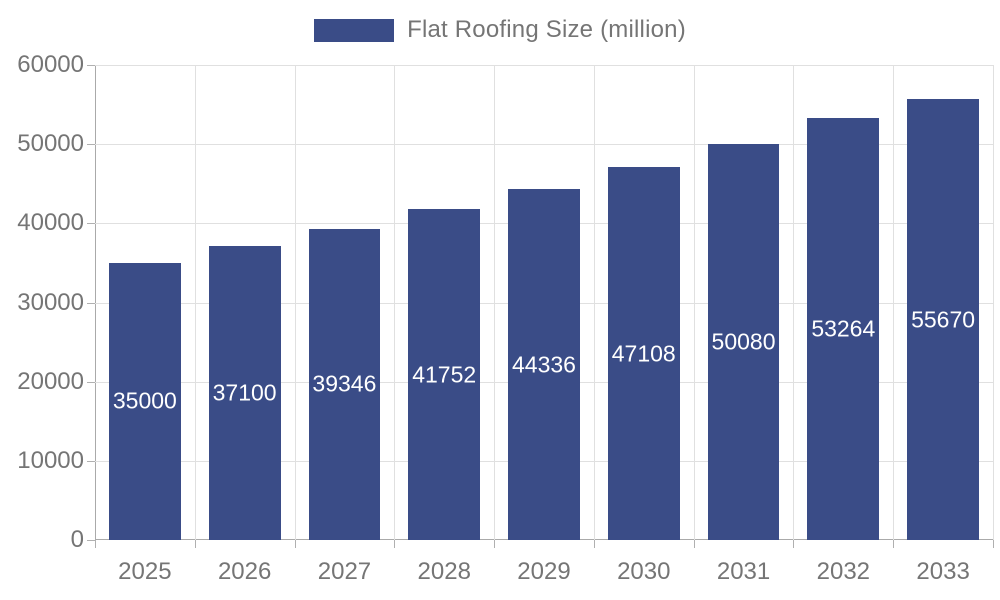 This screenshot has height=600, width=1000. I want to click on x-axis-tick-label: 2033, so click(943, 571).